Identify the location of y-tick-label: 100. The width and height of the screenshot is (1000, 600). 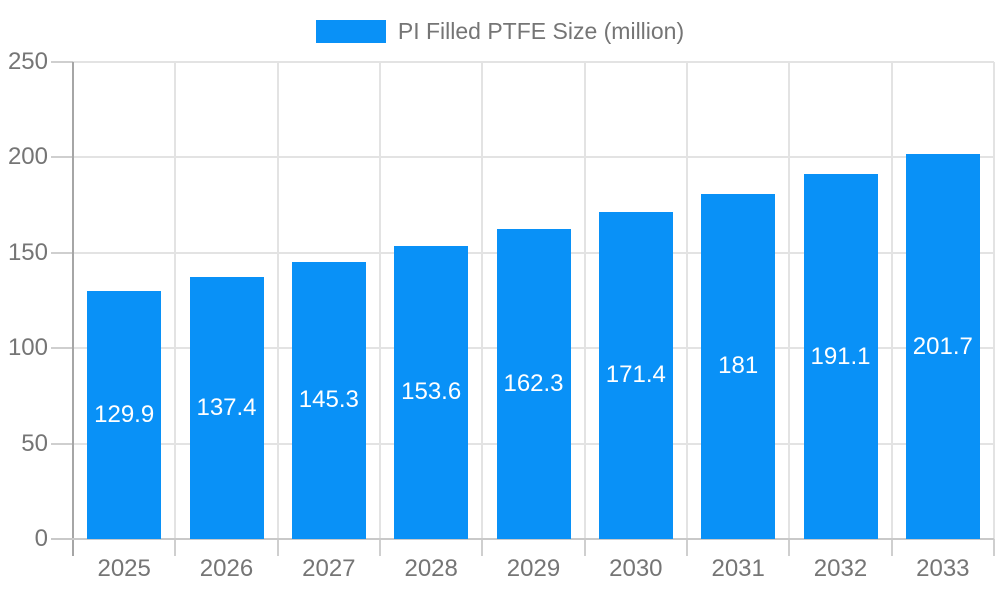
(27, 348).